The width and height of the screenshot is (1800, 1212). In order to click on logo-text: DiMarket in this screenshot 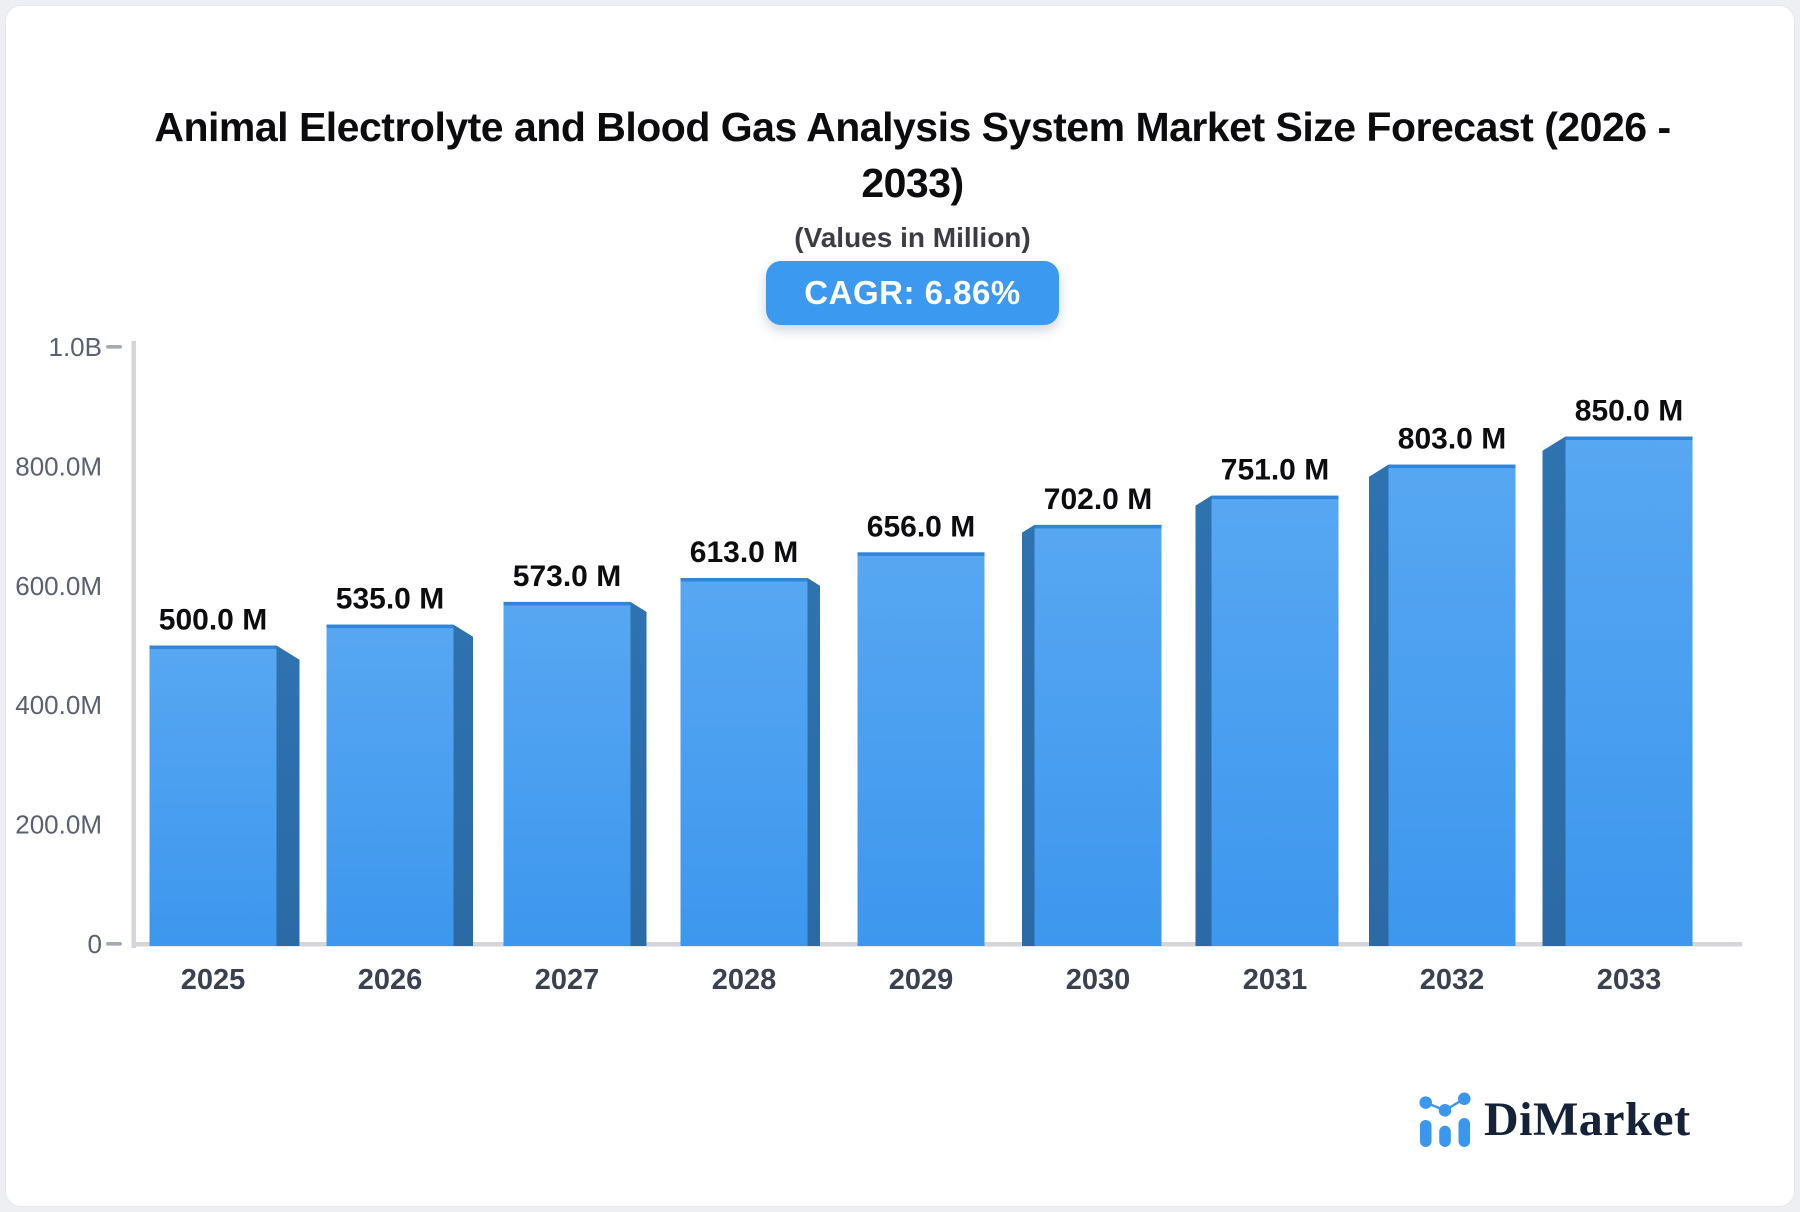, I will do `click(1587, 1119)`.